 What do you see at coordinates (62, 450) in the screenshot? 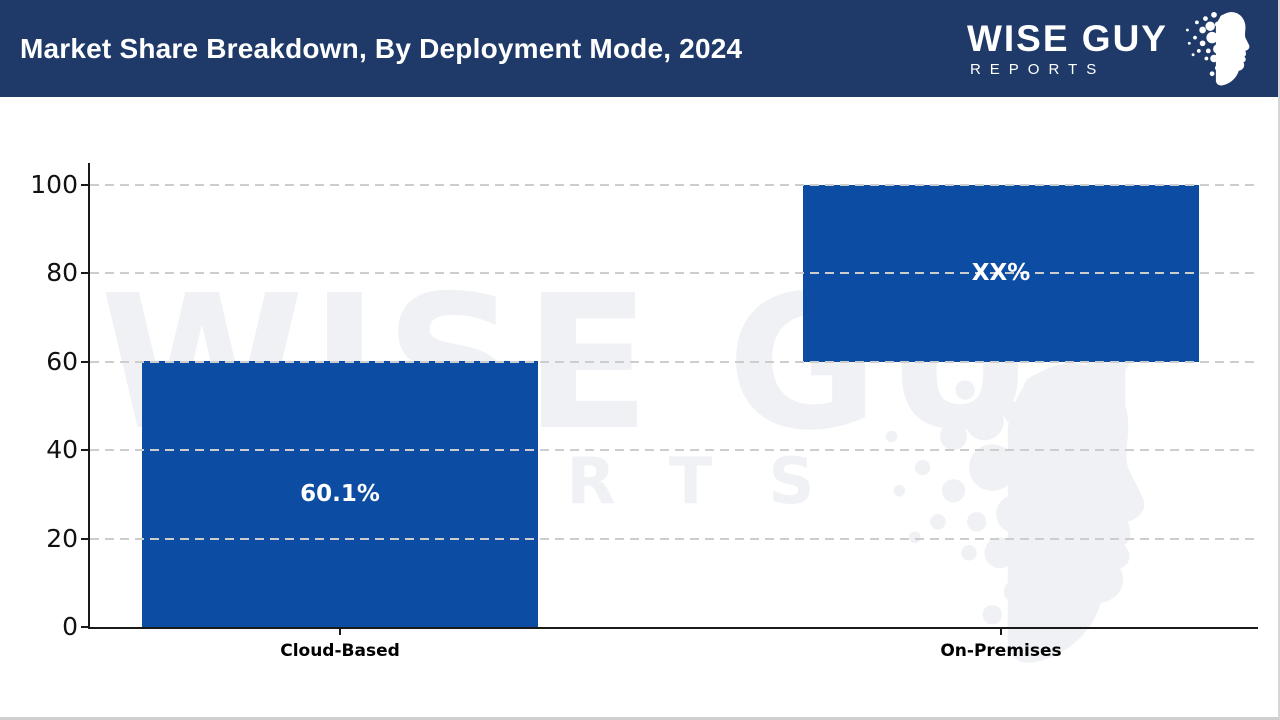
I see `y-tick-label: 40` at bounding box center [62, 450].